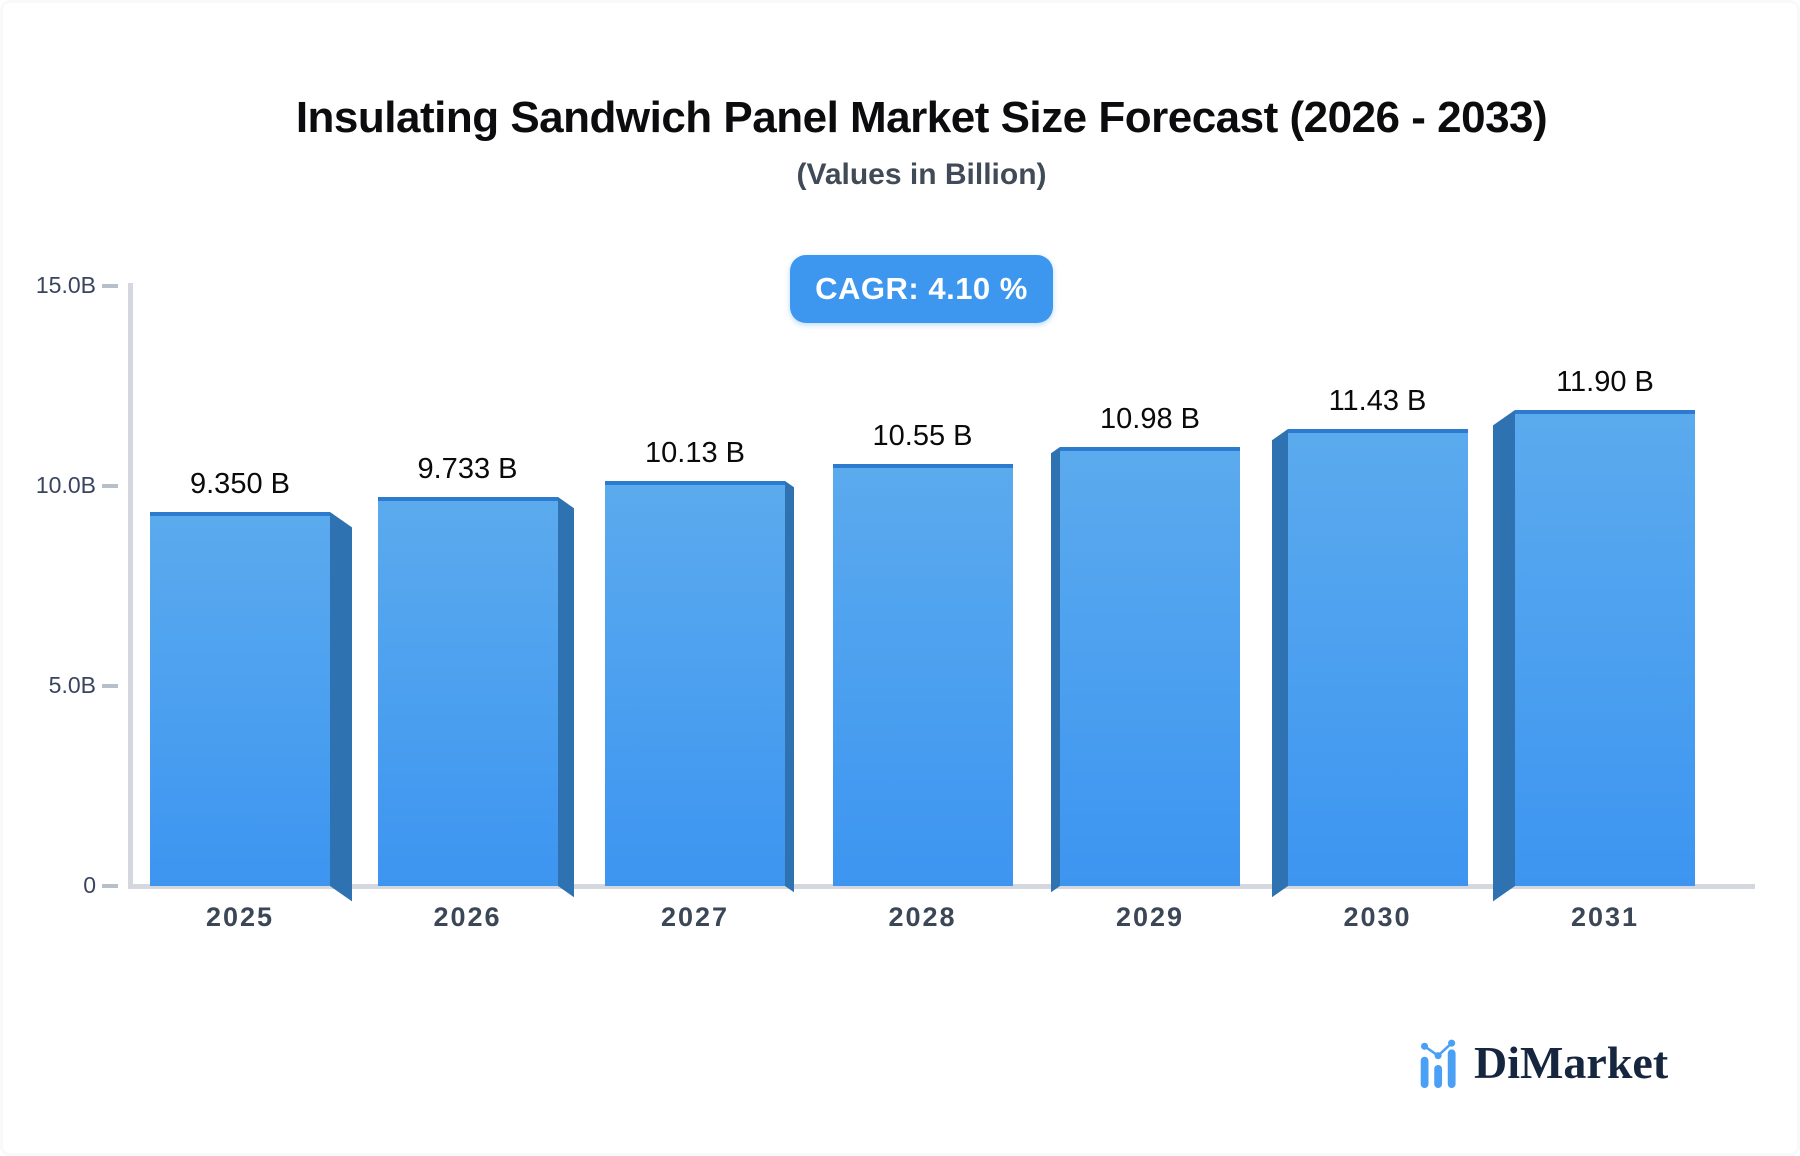 The image size is (1800, 1156). Describe the element at coordinates (240, 484) in the screenshot. I see `bar-value-label-2025: 9.350 B` at that location.